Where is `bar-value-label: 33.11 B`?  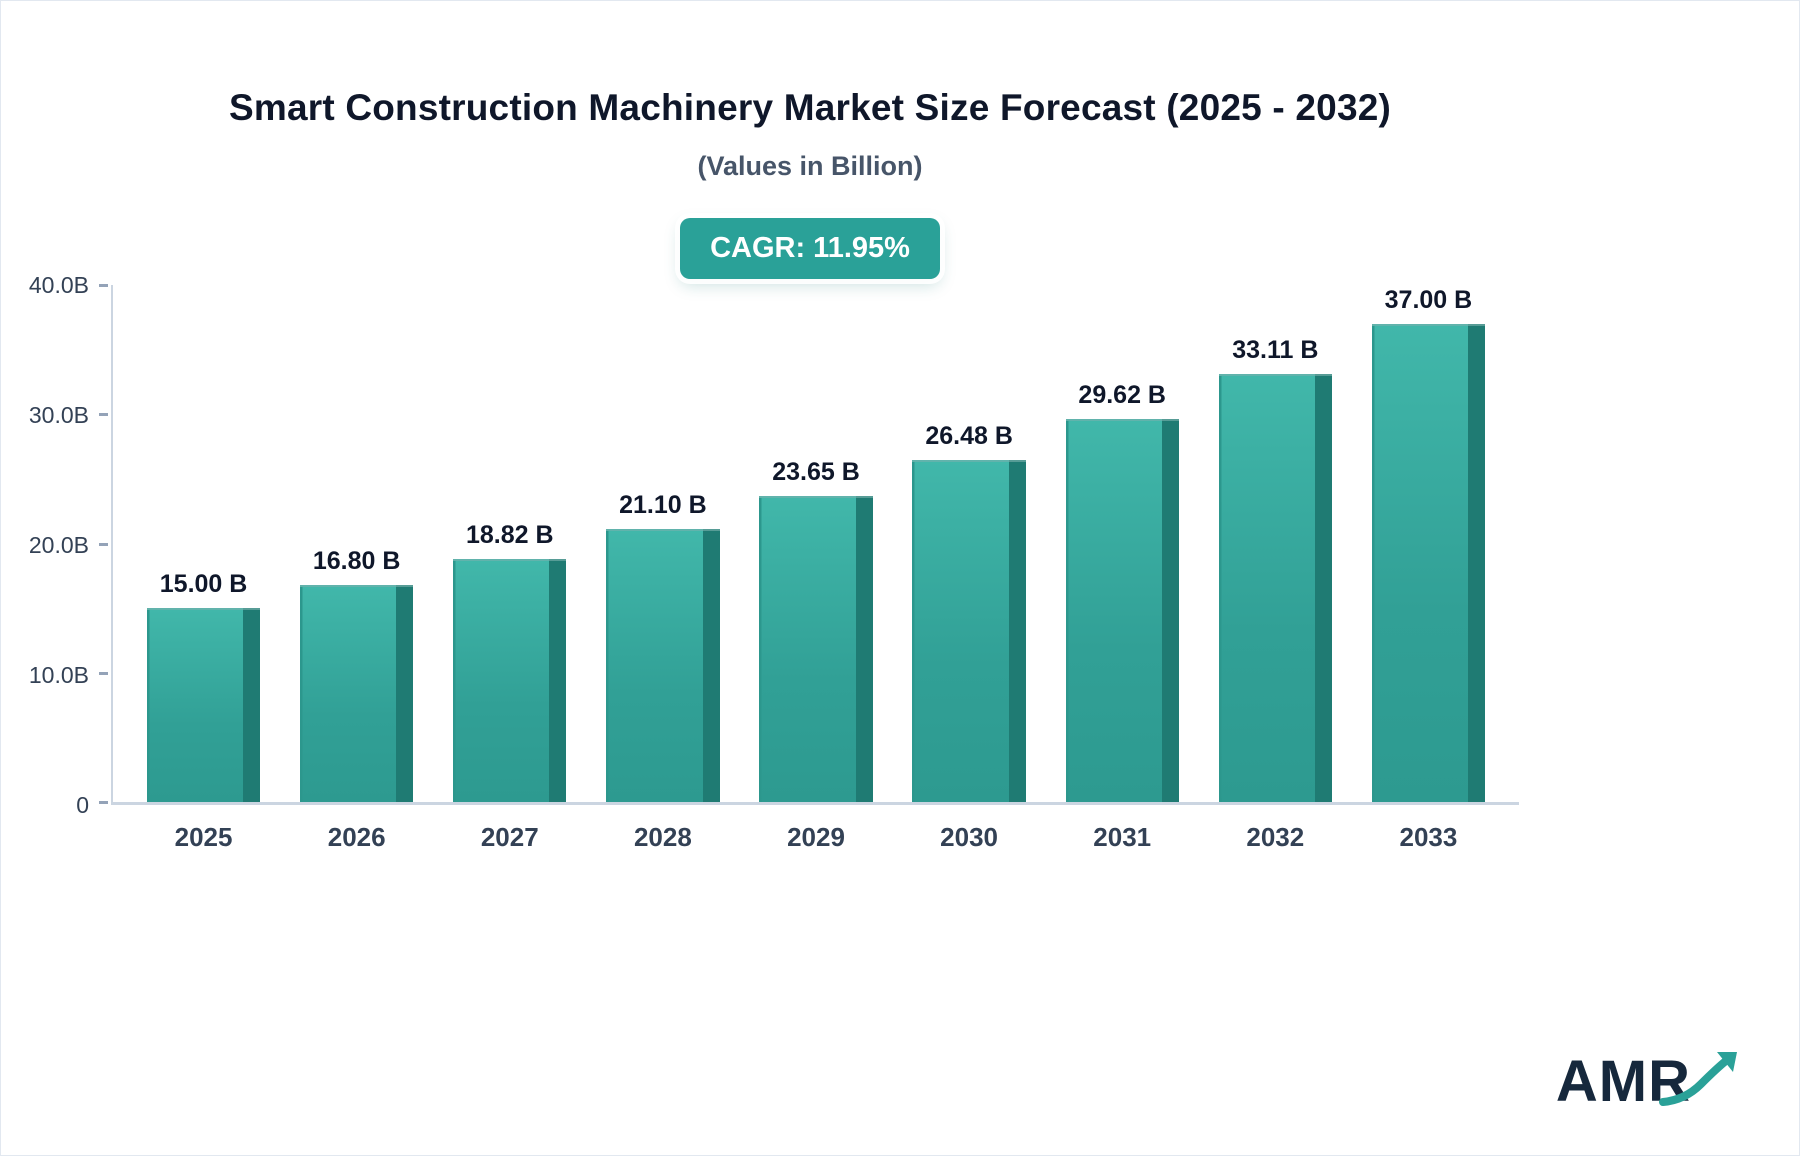
bar-value-label: 33.11 B is located at coordinates (1275, 350).